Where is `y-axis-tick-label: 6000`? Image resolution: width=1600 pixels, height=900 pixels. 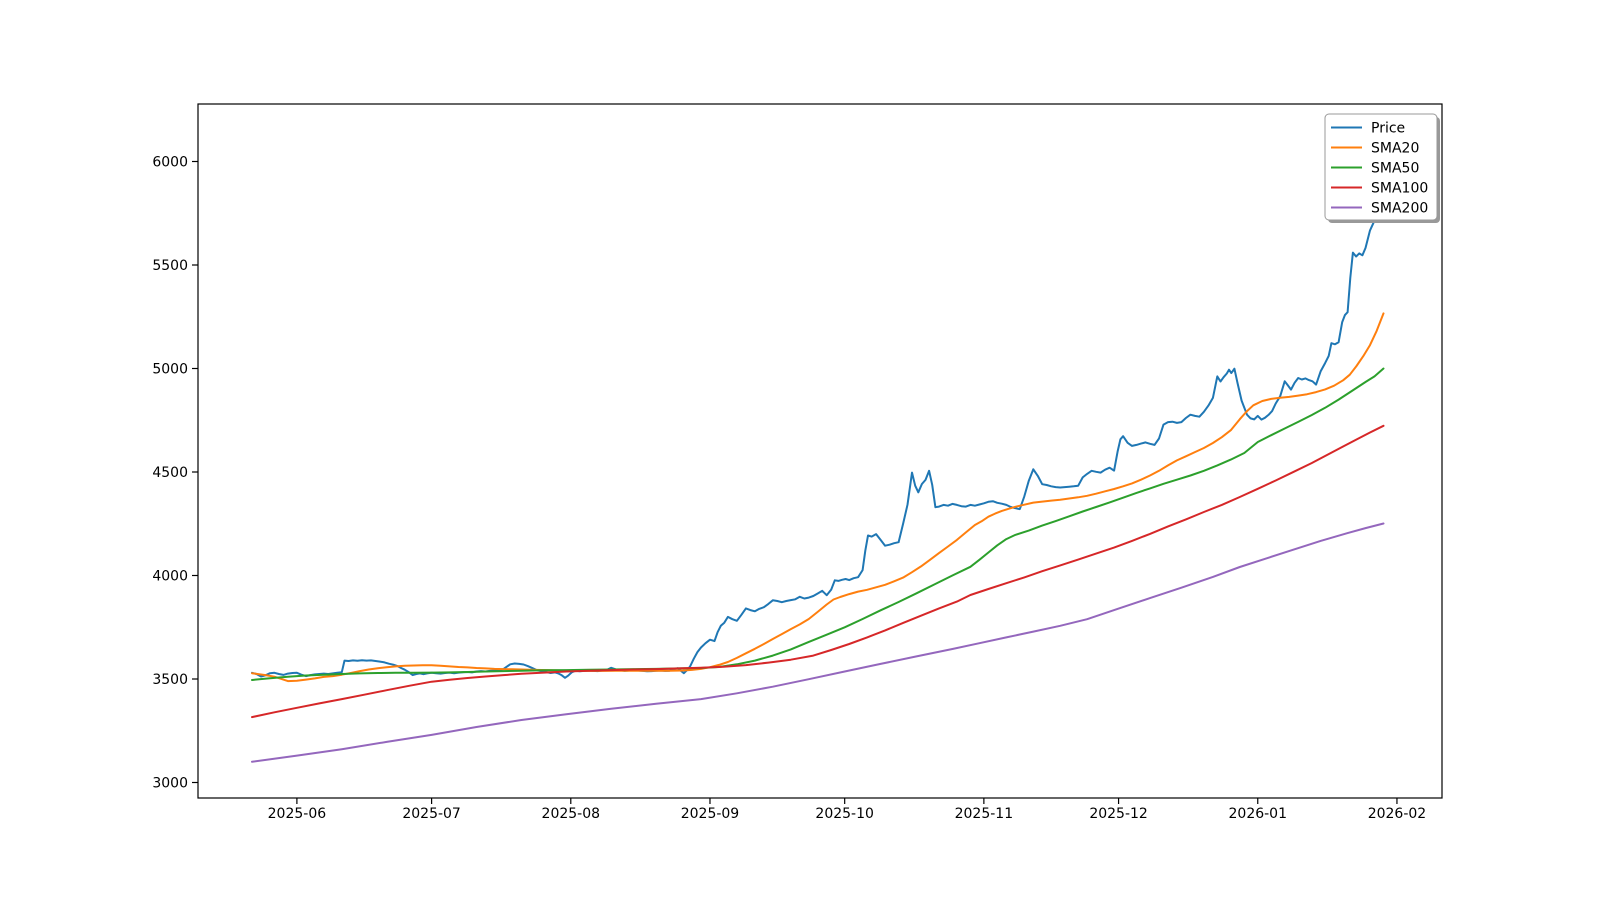 y-axis-tick-label: 6000 is located at coordinates (170, 163).